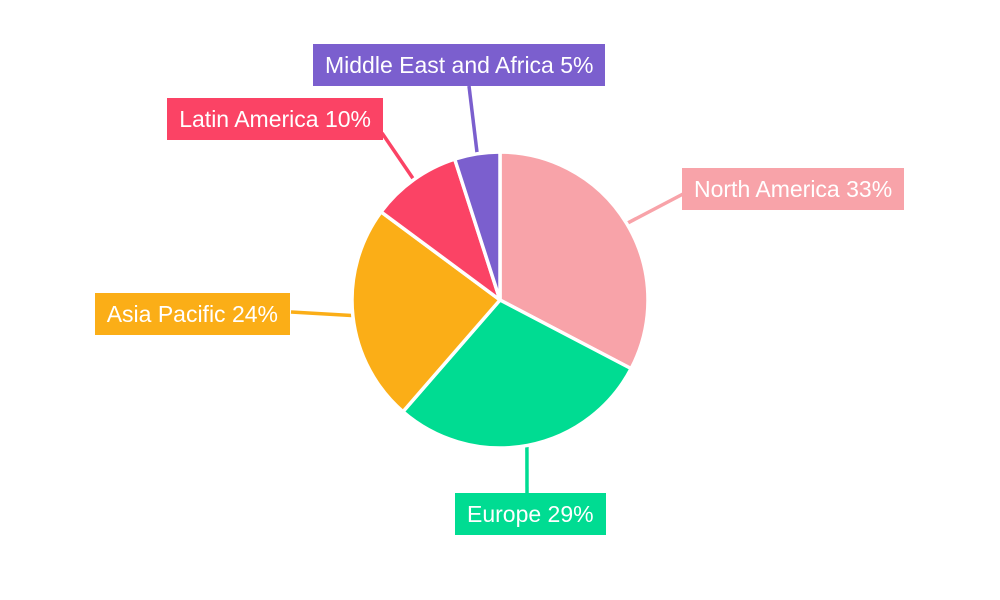 The width and height of the screenshot is (1000, 600). Describe the element at coordinates (323, 314) in the screenshot. I see `leader-line-asia-pacific` at that location.